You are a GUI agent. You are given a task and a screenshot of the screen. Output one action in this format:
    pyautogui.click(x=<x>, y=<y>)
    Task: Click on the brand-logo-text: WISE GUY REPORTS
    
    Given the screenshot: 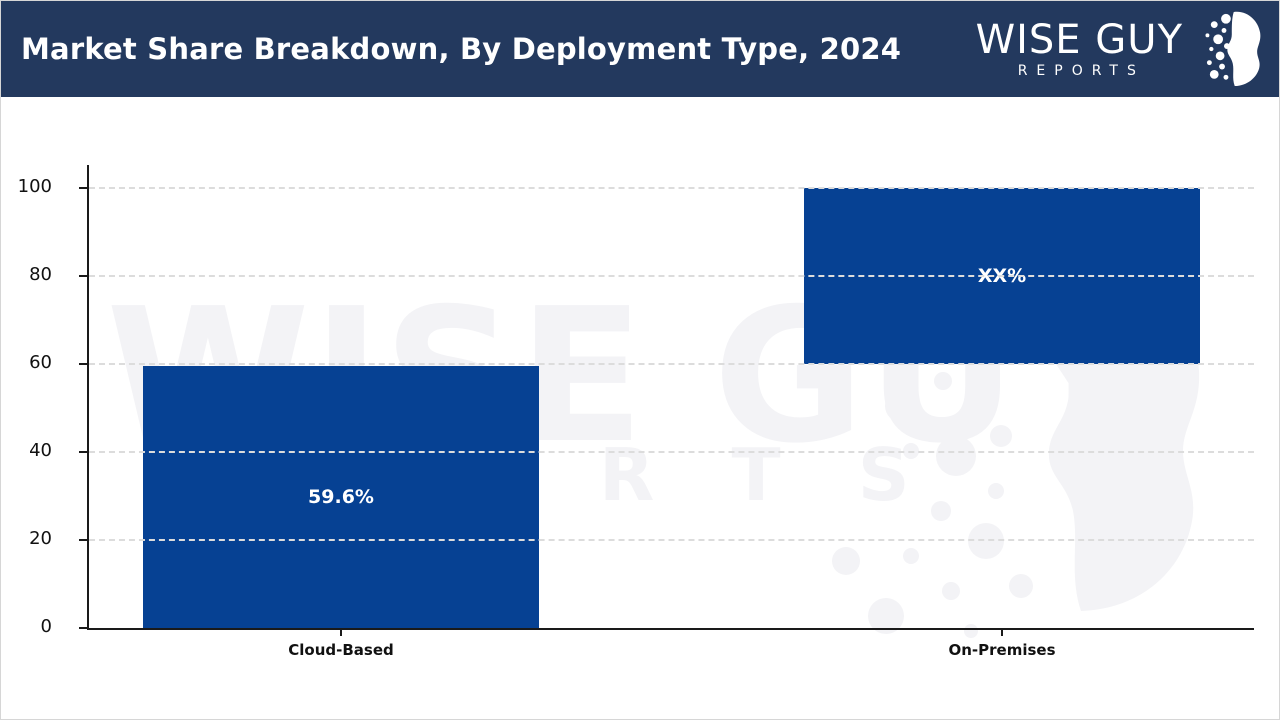 What is the action you would take?
    pyautogui.click(x=1079, y=49)
    